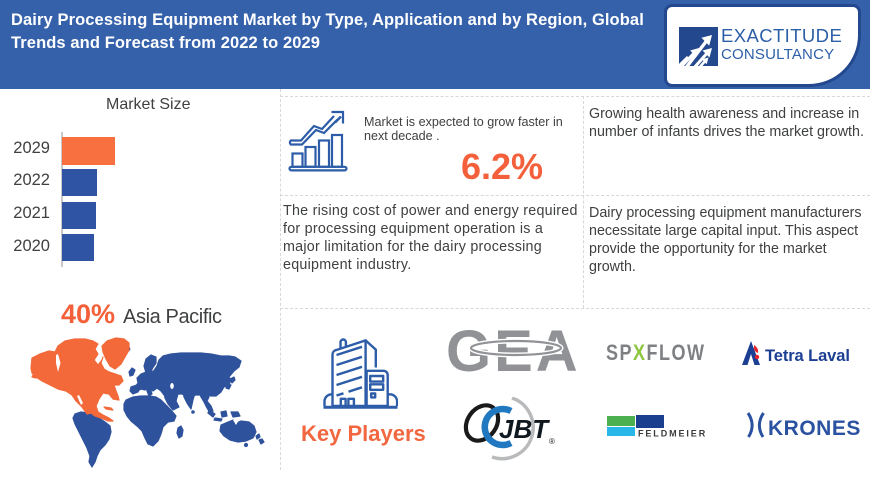 Image resolution: width=870 pixels, height=489 pixels. What do you see at coordinates (672, 434) in the screenshot?
I see `svg-text: FELDMEIER` at bounding box center [672, 434].